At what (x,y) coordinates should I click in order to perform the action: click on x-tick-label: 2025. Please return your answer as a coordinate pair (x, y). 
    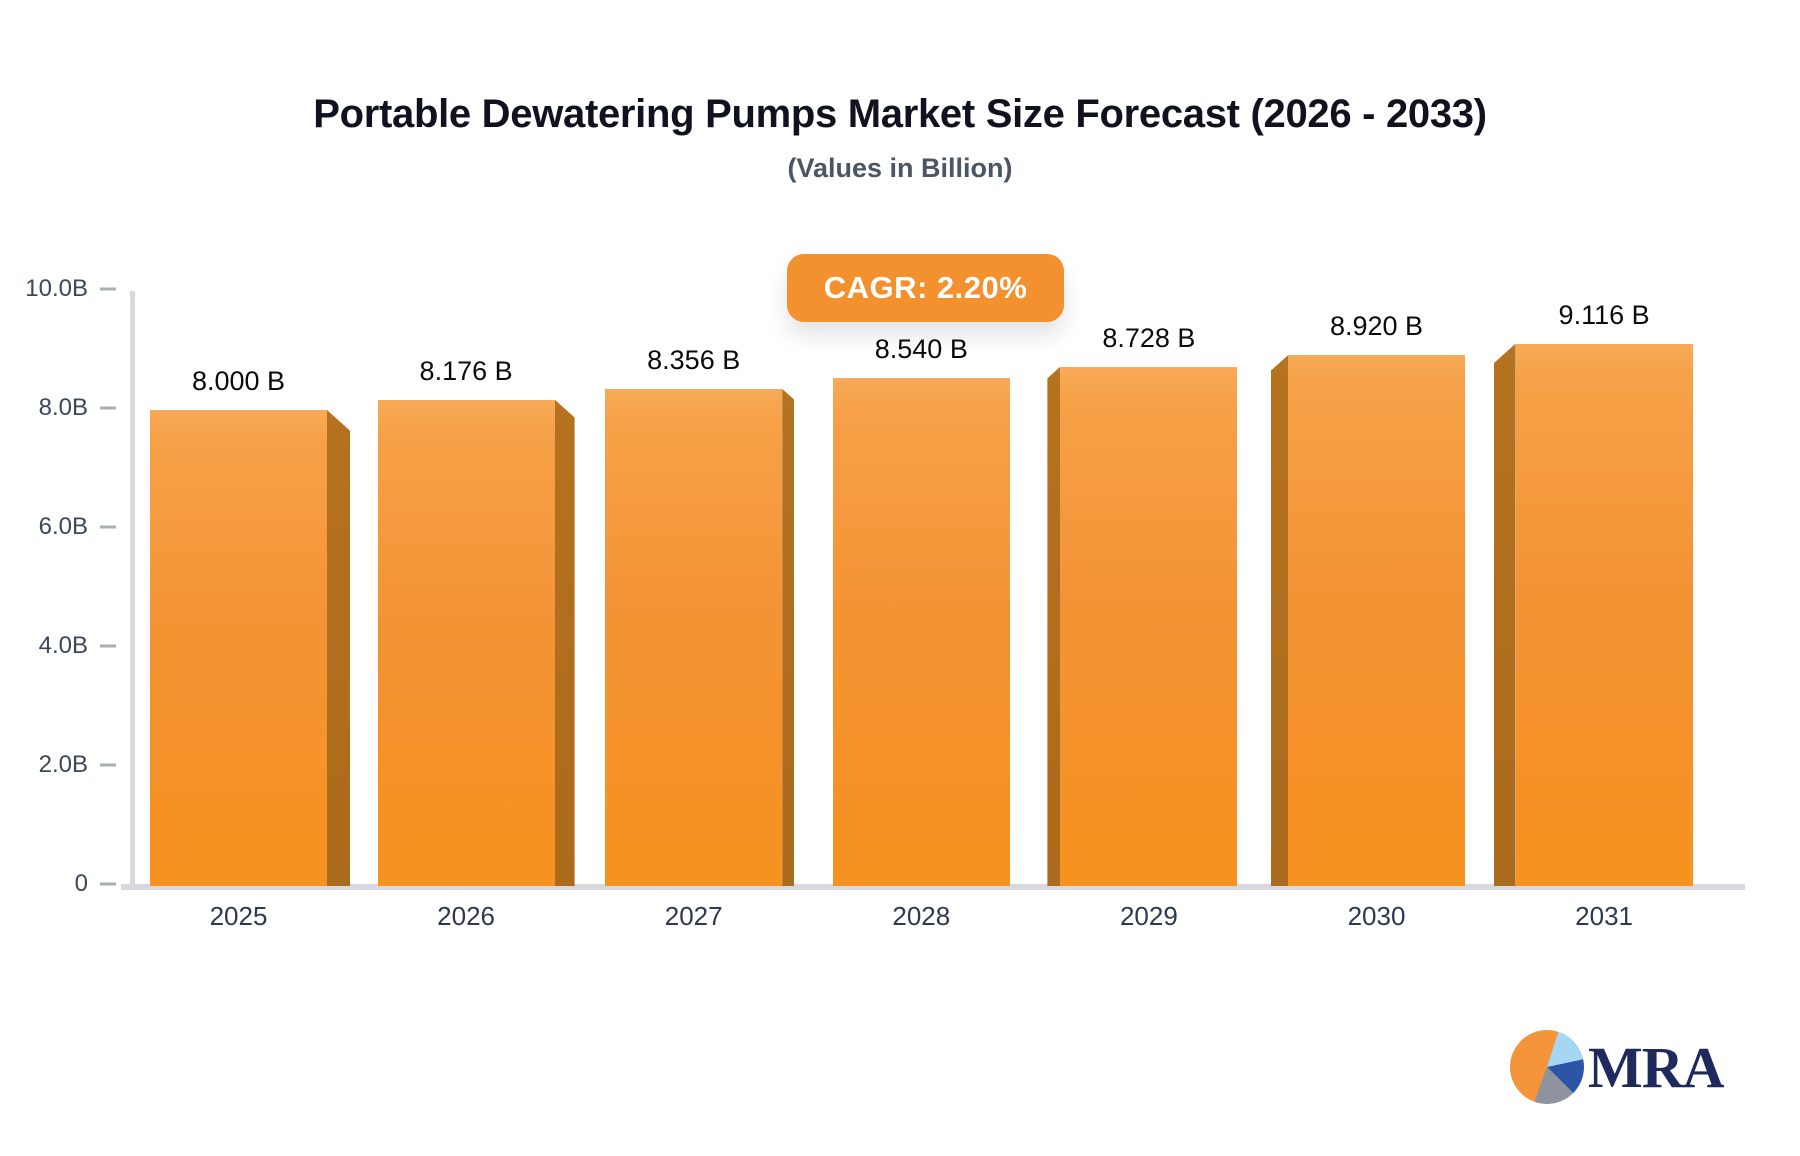
    Looking at the image, I should click on (238, 916).